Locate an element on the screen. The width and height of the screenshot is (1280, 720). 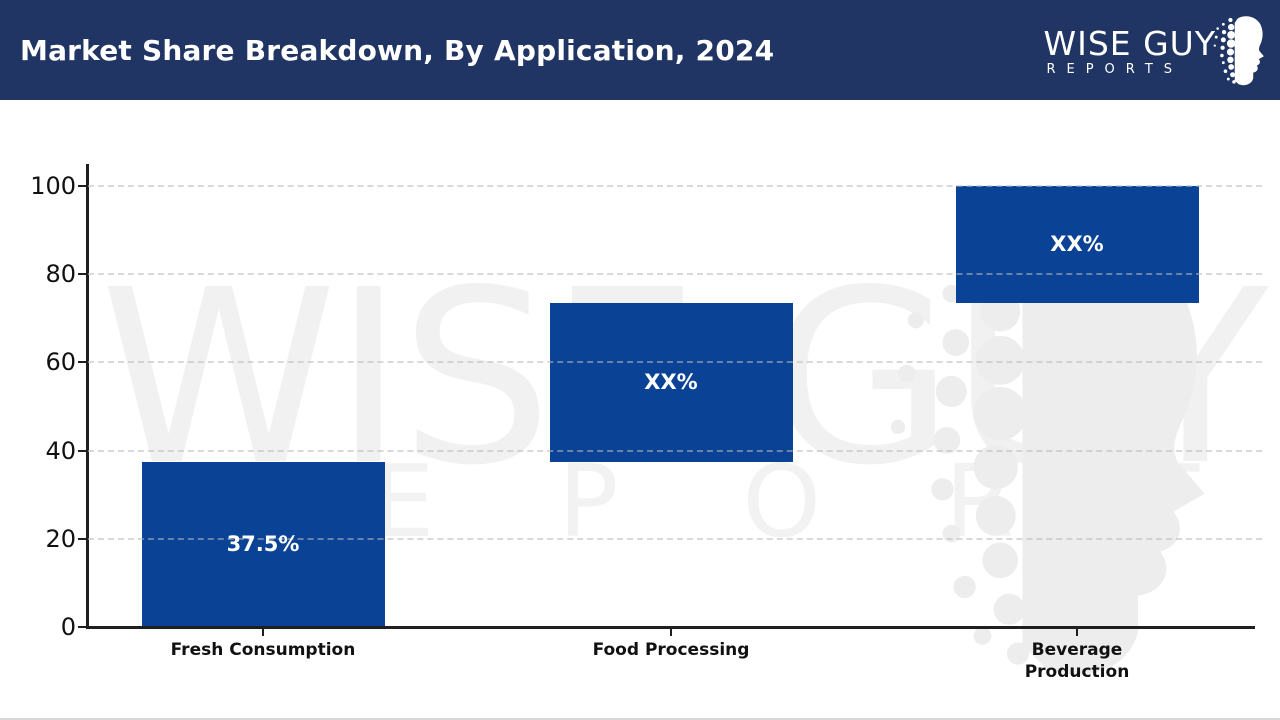
y-tick-label: 0 is located at coordinates (68, 627).